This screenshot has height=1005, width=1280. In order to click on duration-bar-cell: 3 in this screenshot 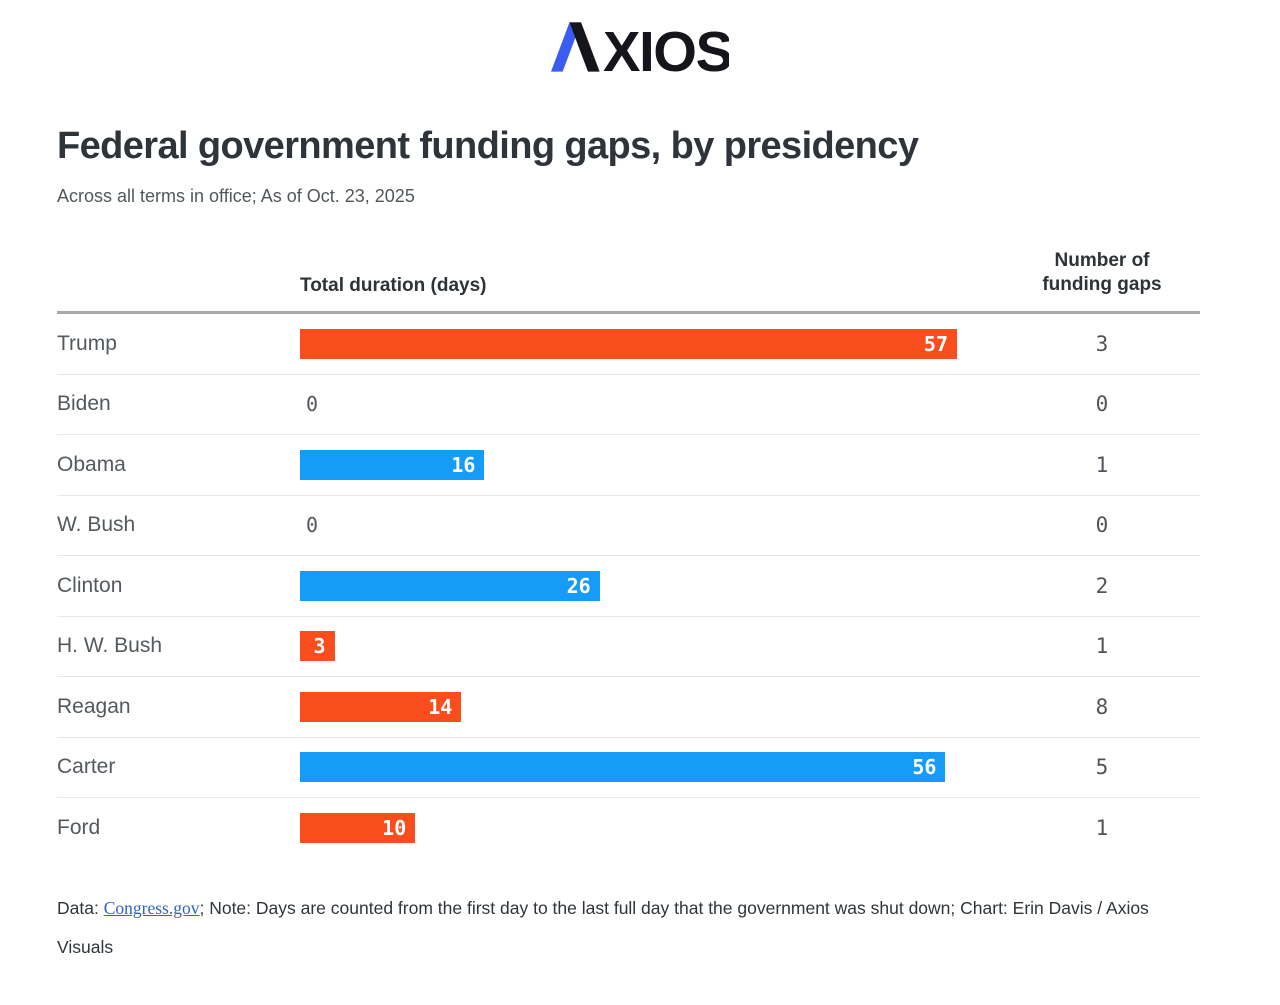, I will do `click(652, 646)`.